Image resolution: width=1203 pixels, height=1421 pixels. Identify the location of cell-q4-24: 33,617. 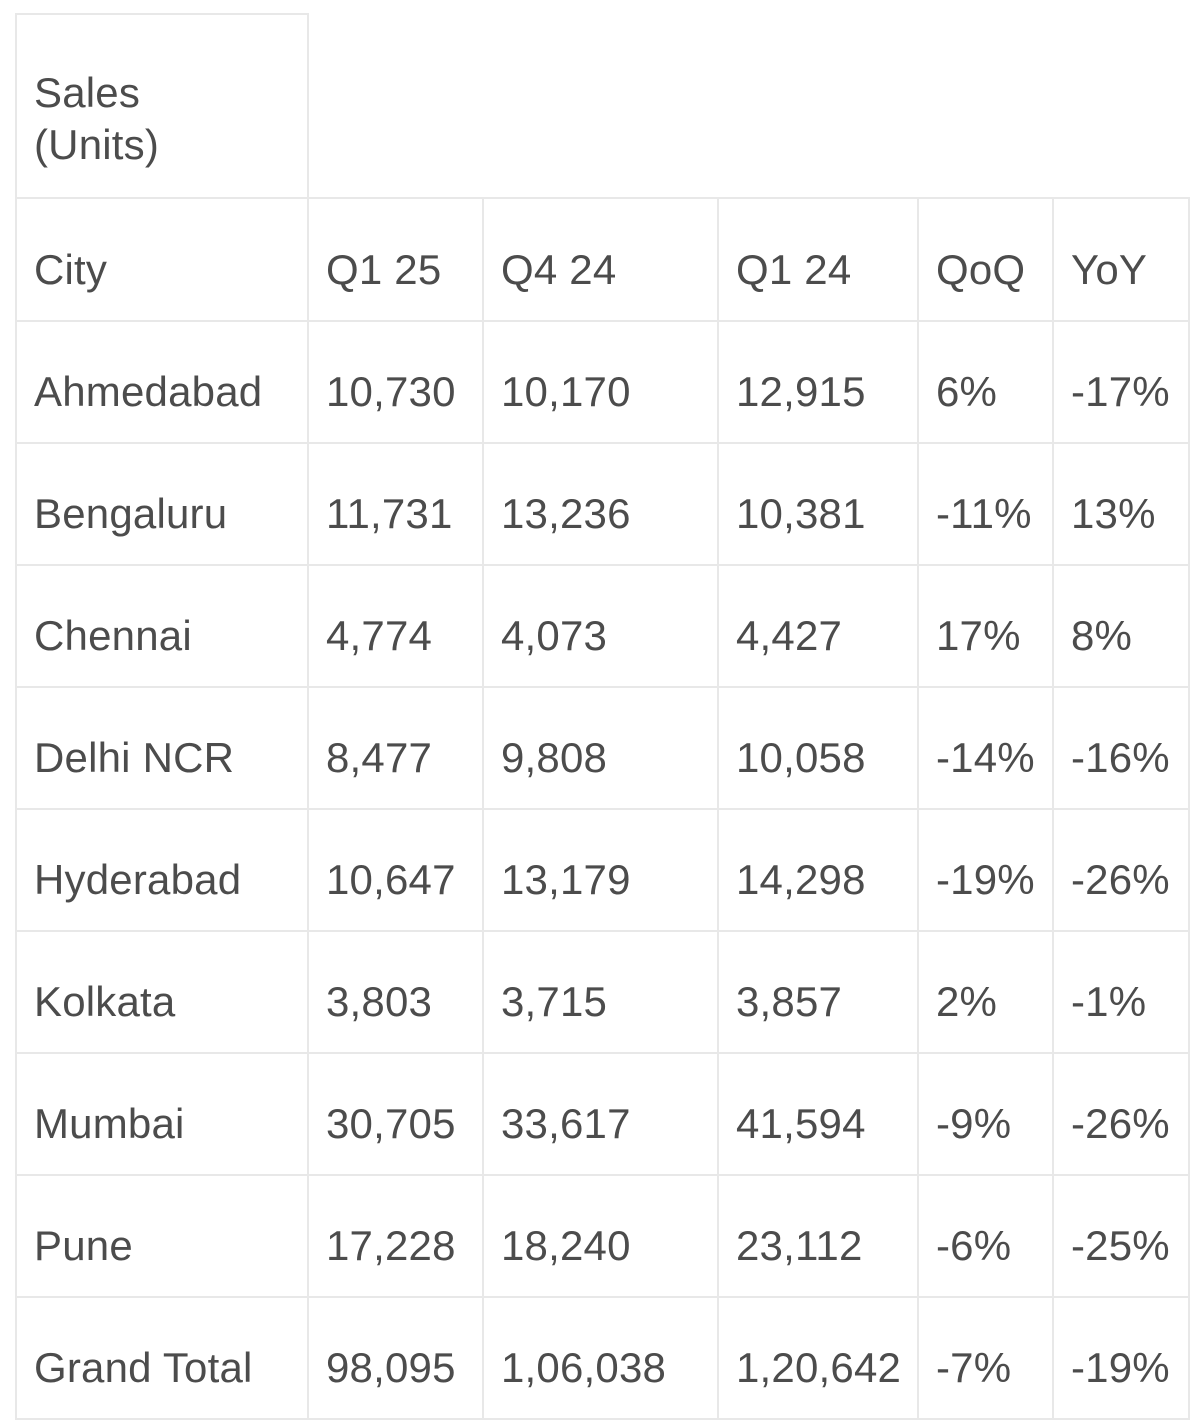
(600, 1114).